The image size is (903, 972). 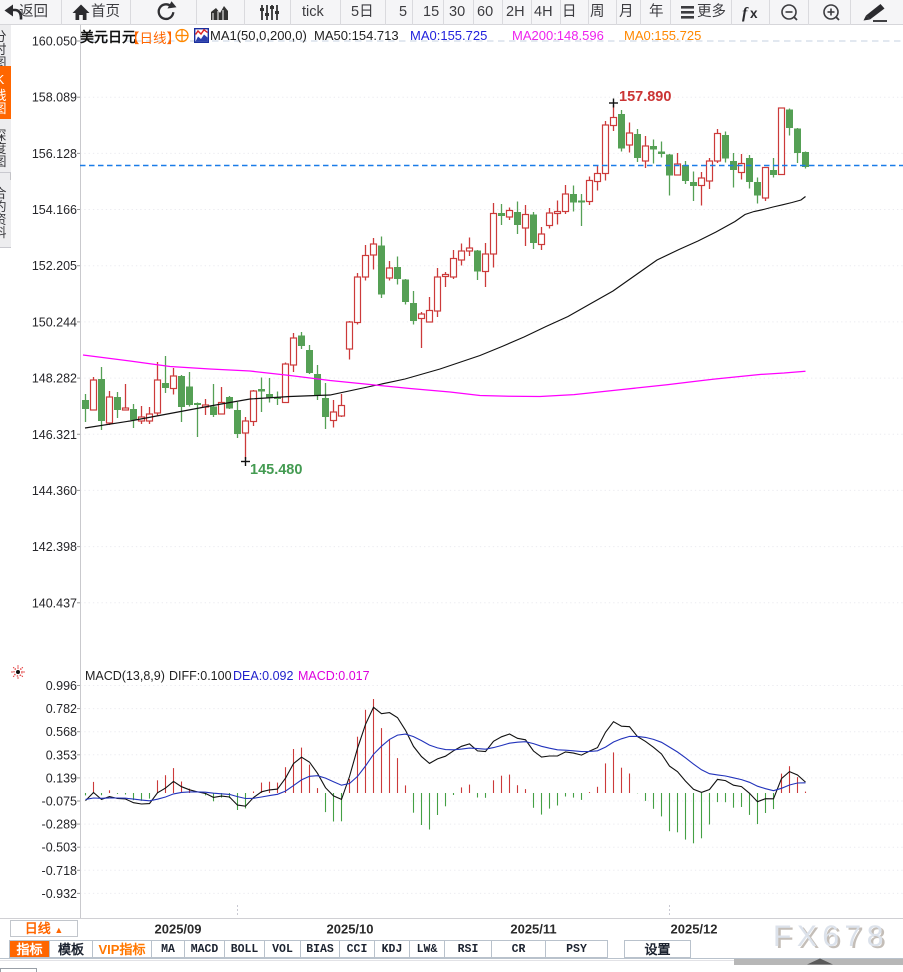 What do you see at coordinates (61, 732) in the screenshot?
I see `svg-text: 0.568` at bounding box center [61, 732].